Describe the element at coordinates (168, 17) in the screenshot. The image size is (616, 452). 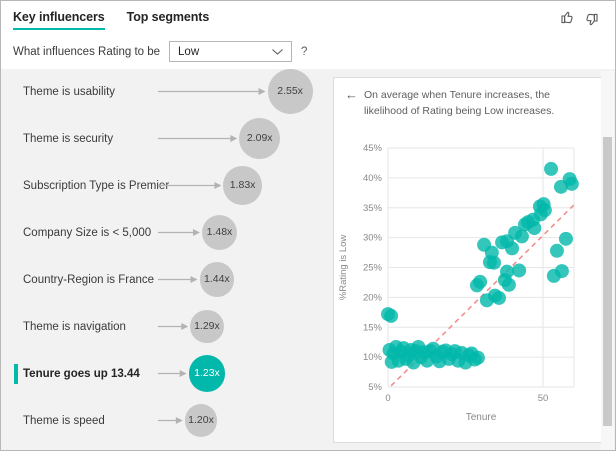
I see `tab-top-segments: Top segments` at that location.